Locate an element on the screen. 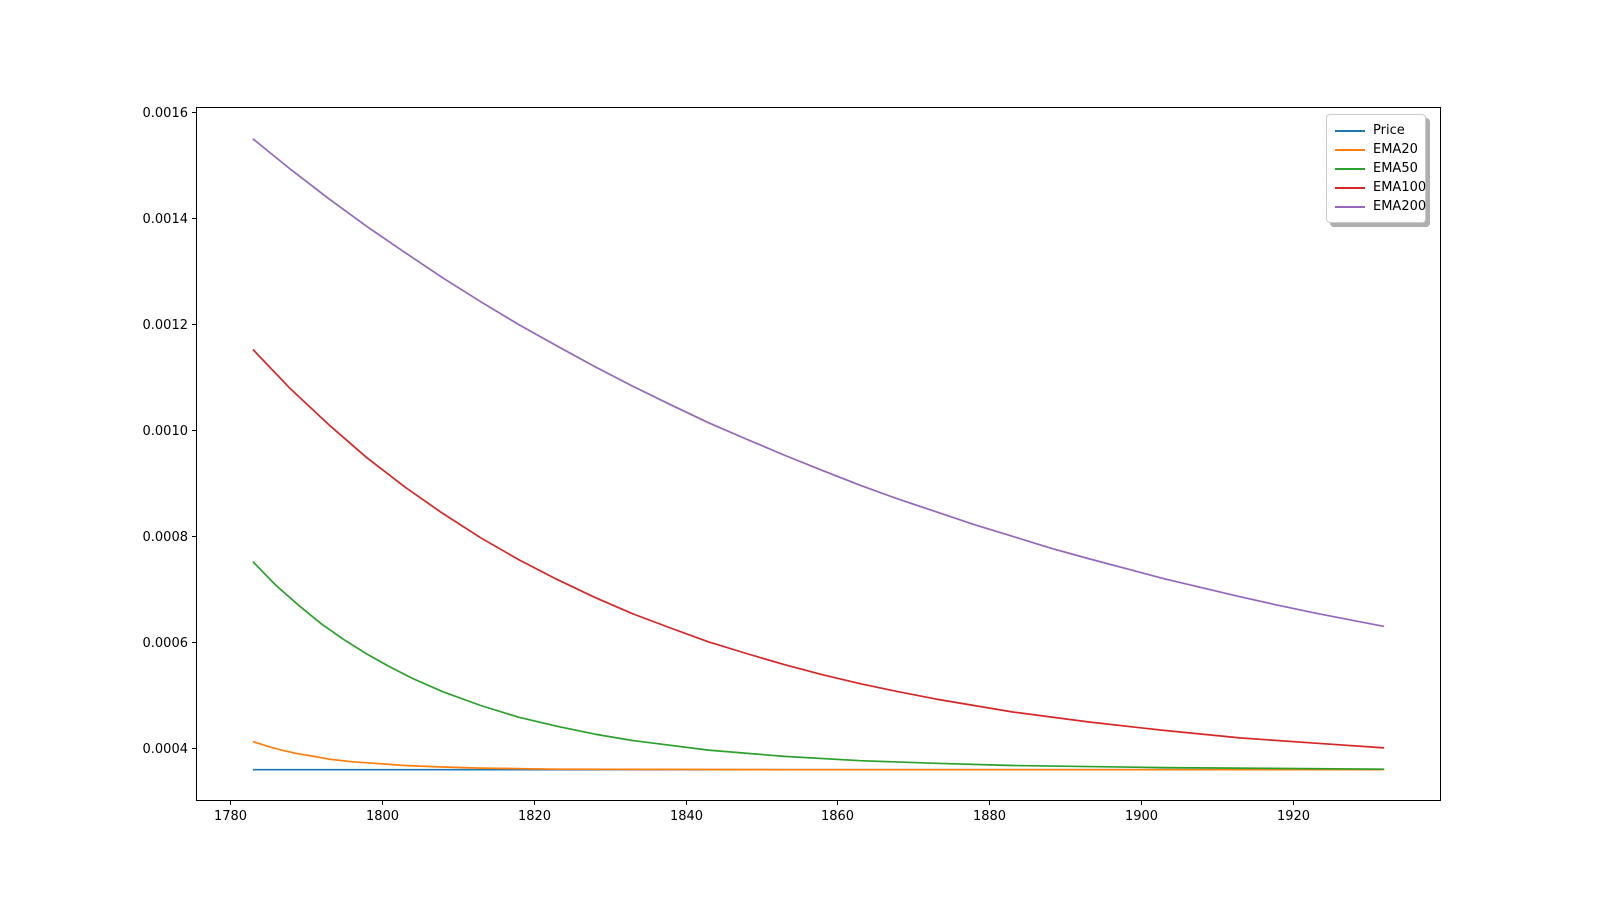 This screenshot has width=1600, height=900. legend-label: EMA50 is located at coordinates (1395, 168).